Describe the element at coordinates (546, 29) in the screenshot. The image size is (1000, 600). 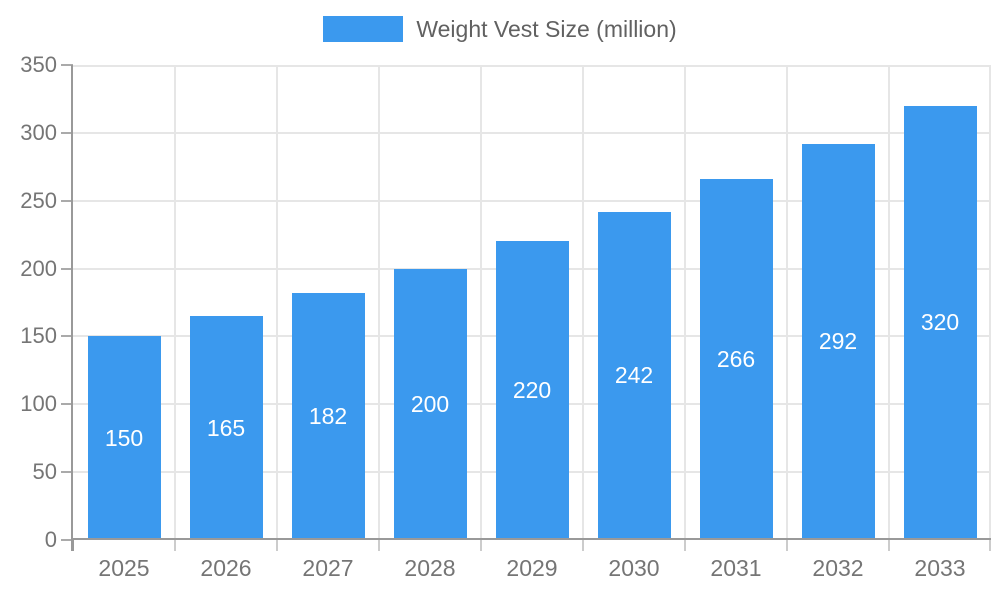
I see `legend-label: Weight Vest Size (million)` at that location.